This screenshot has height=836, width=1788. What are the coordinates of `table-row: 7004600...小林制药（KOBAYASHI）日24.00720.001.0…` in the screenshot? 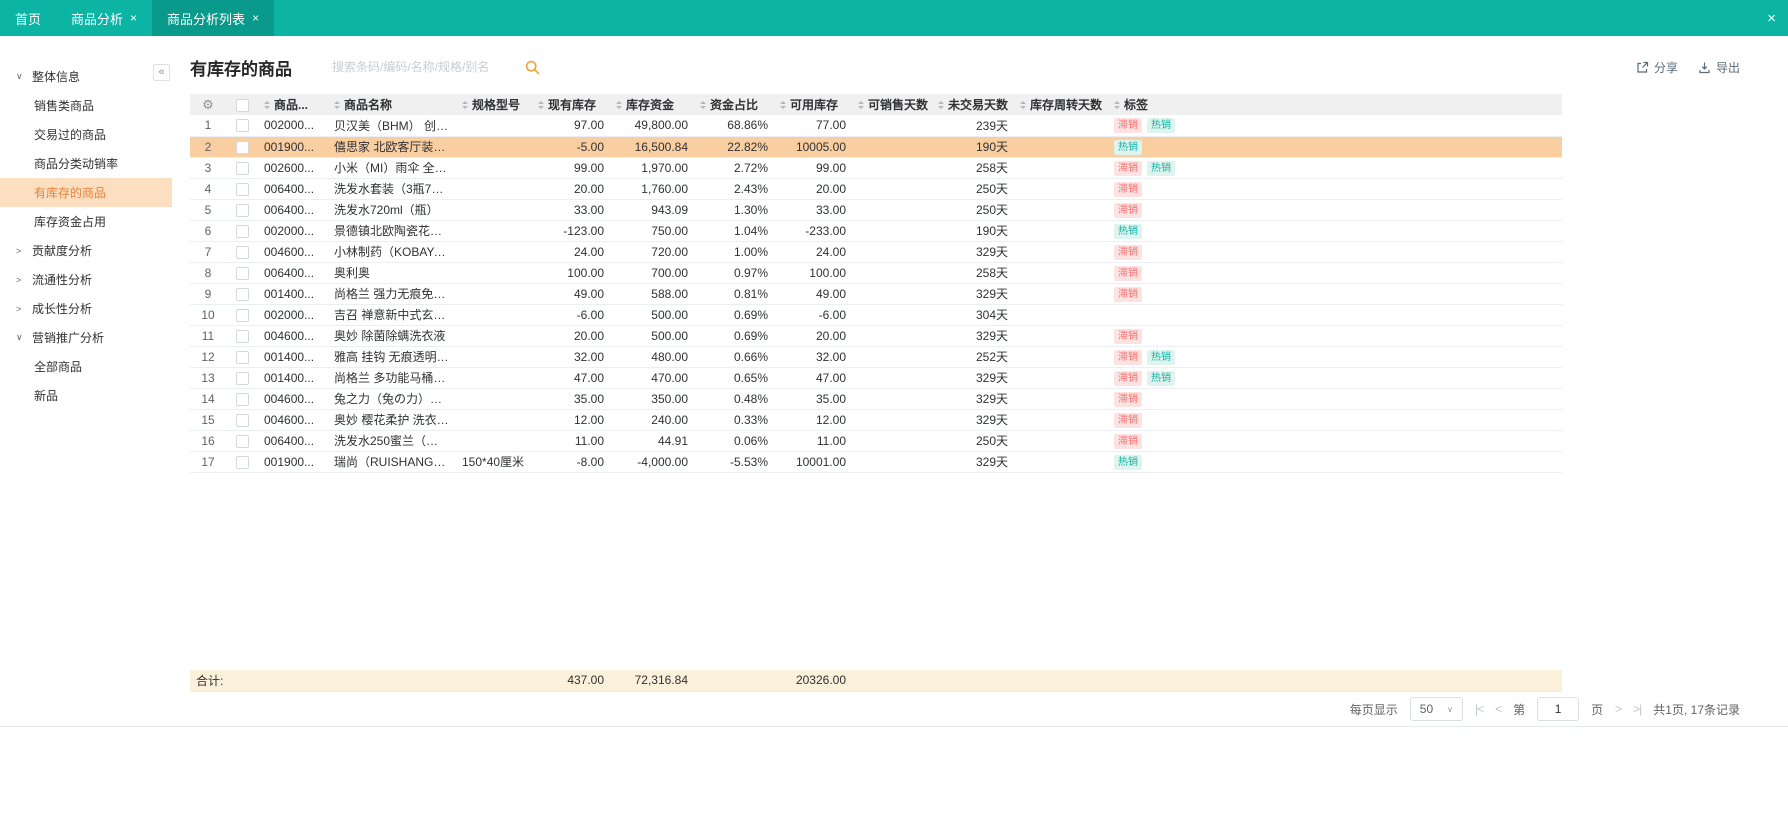 It's located at (876, 252).